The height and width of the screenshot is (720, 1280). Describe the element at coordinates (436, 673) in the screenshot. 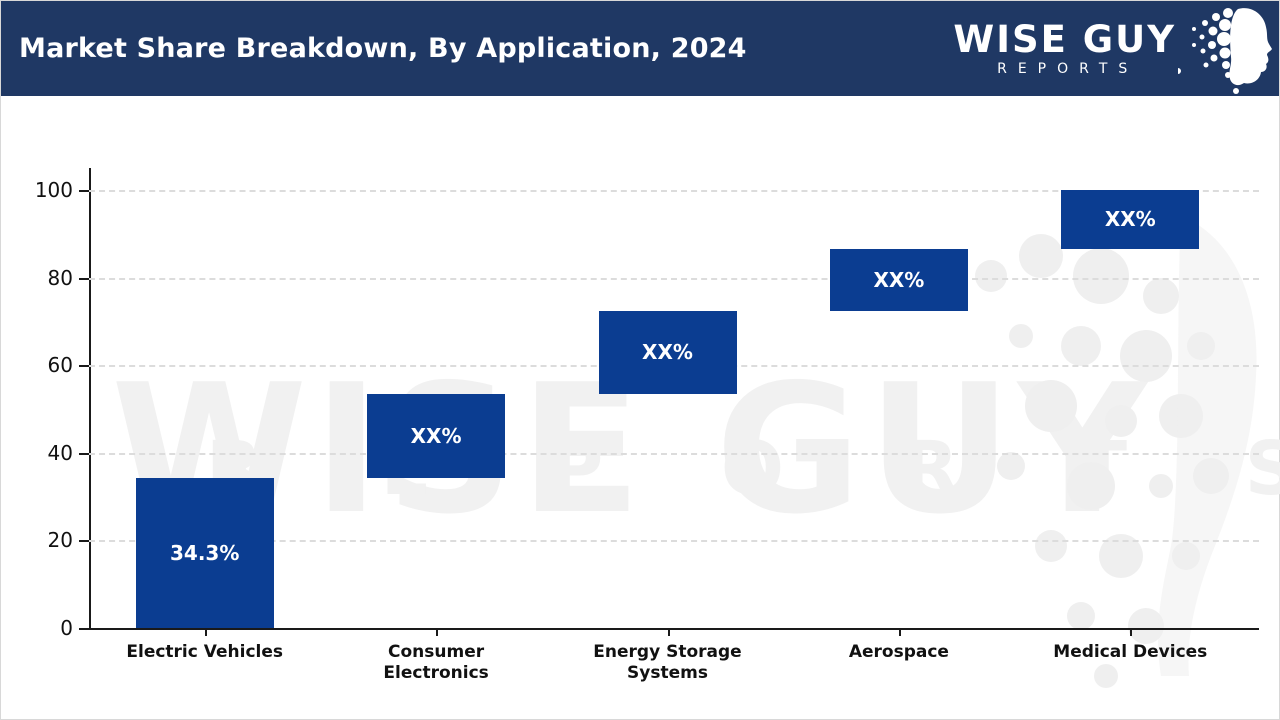

I see `x-axis-label-line: Electronics` at that location.